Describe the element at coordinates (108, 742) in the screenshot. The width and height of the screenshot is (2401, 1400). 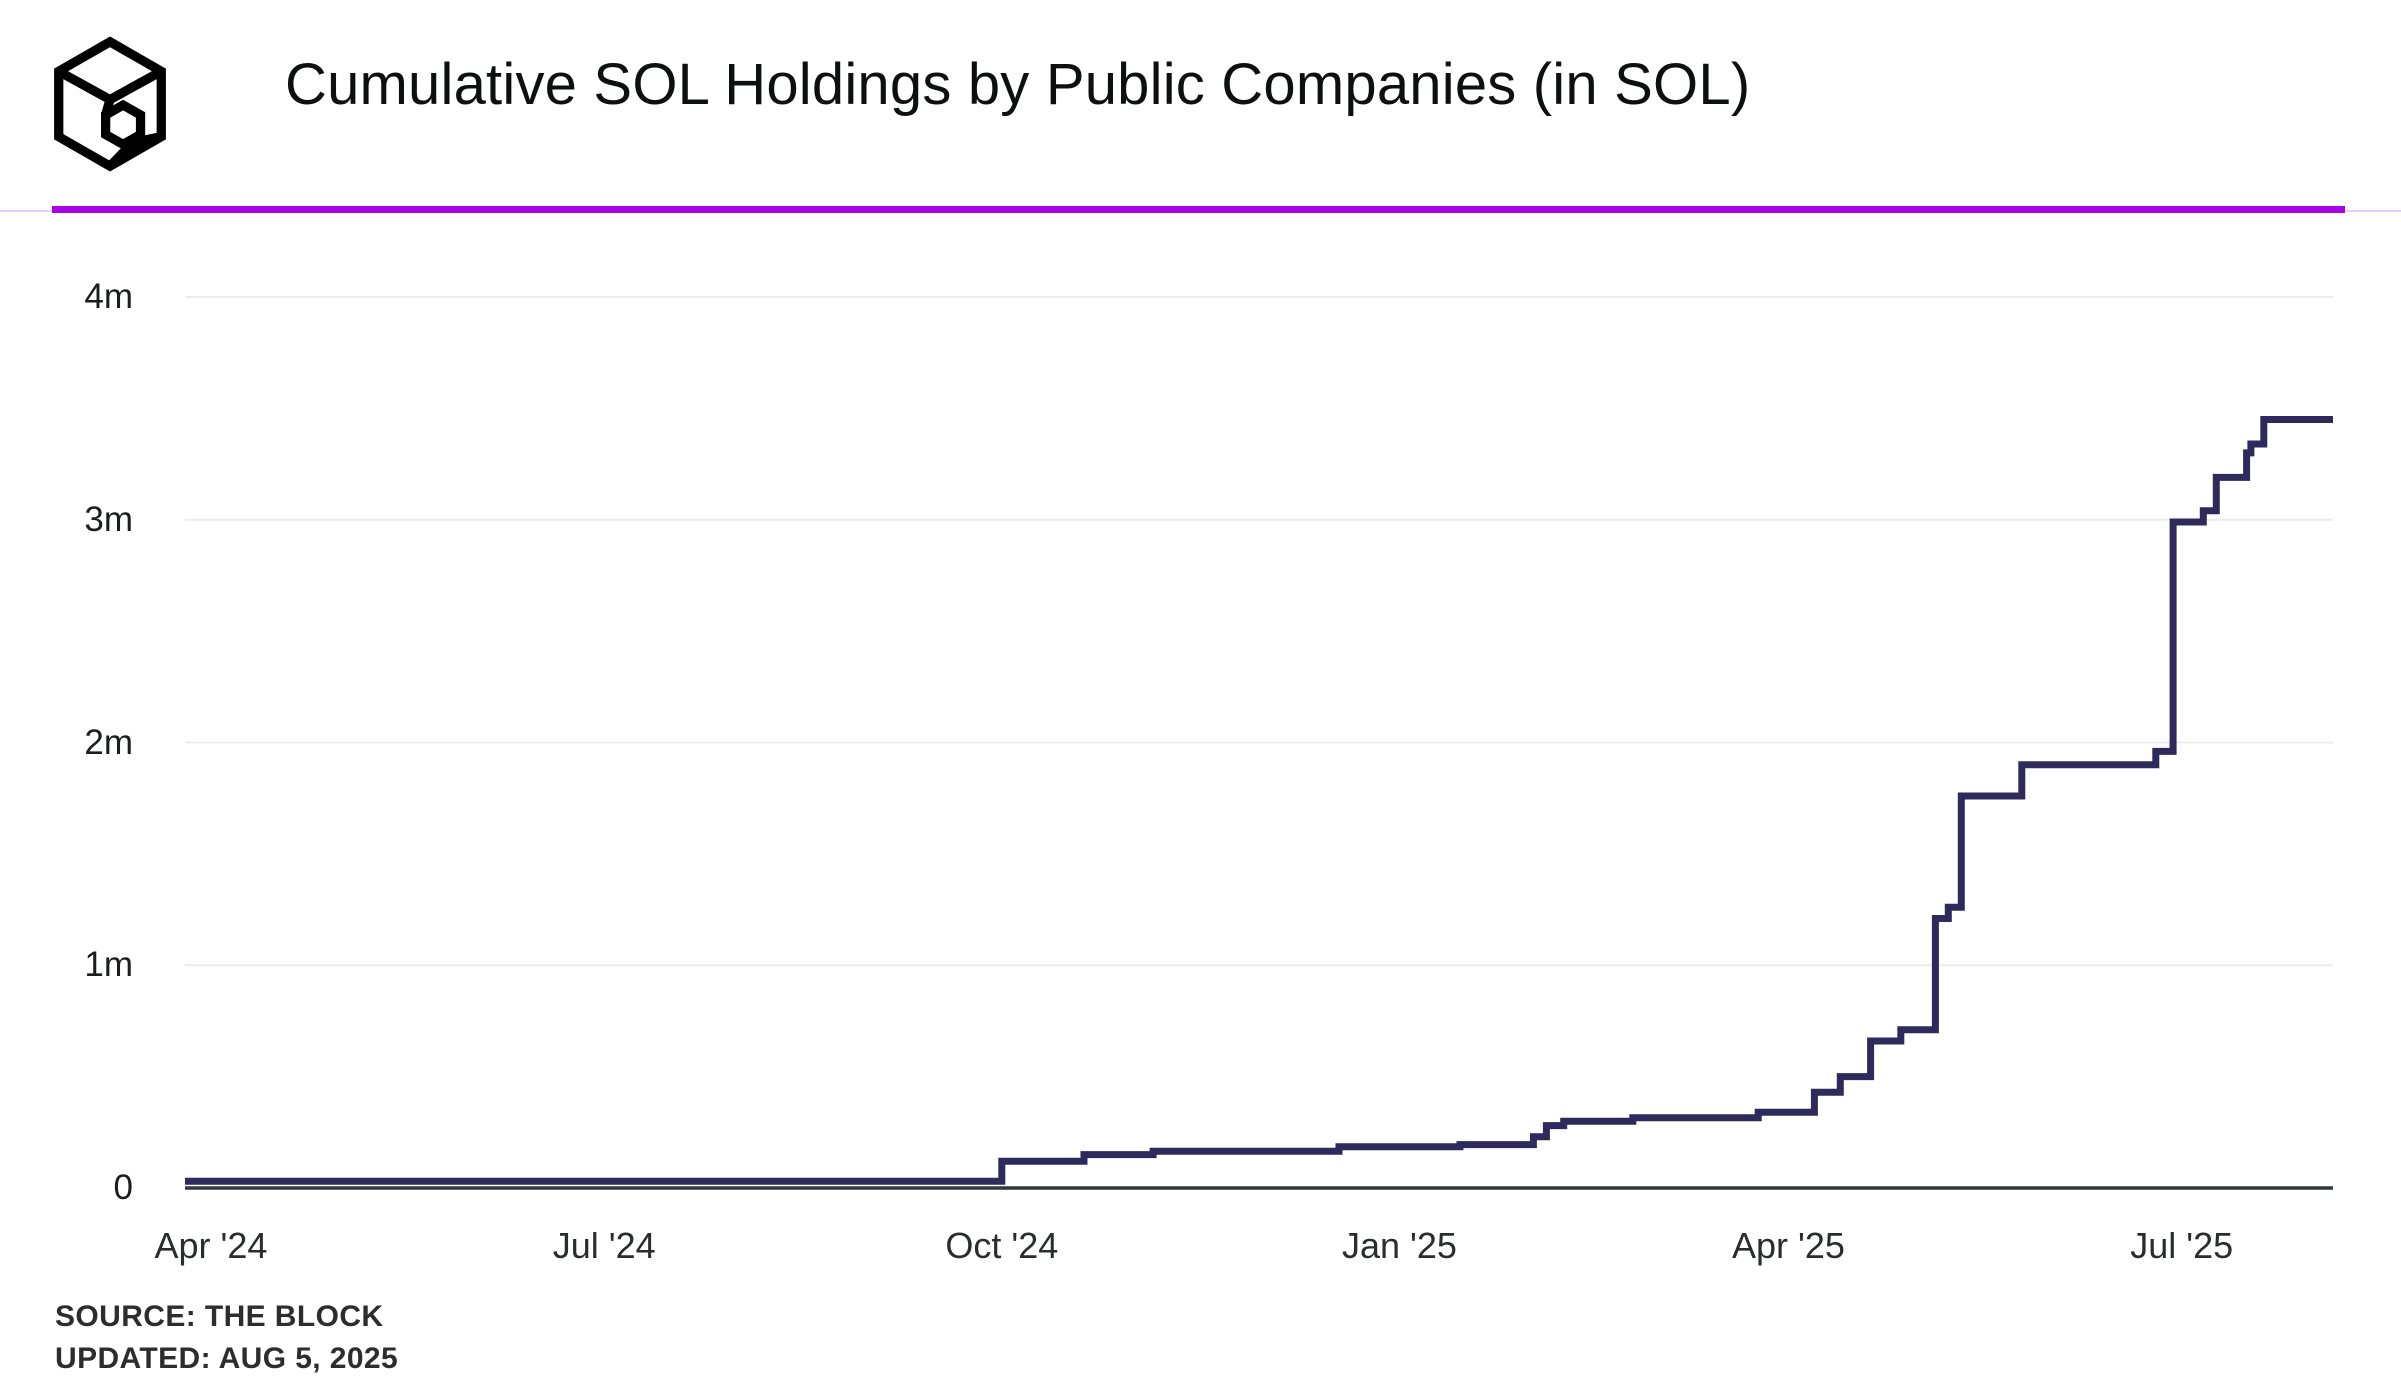
I see `y-tick-label: 2m` at that location.